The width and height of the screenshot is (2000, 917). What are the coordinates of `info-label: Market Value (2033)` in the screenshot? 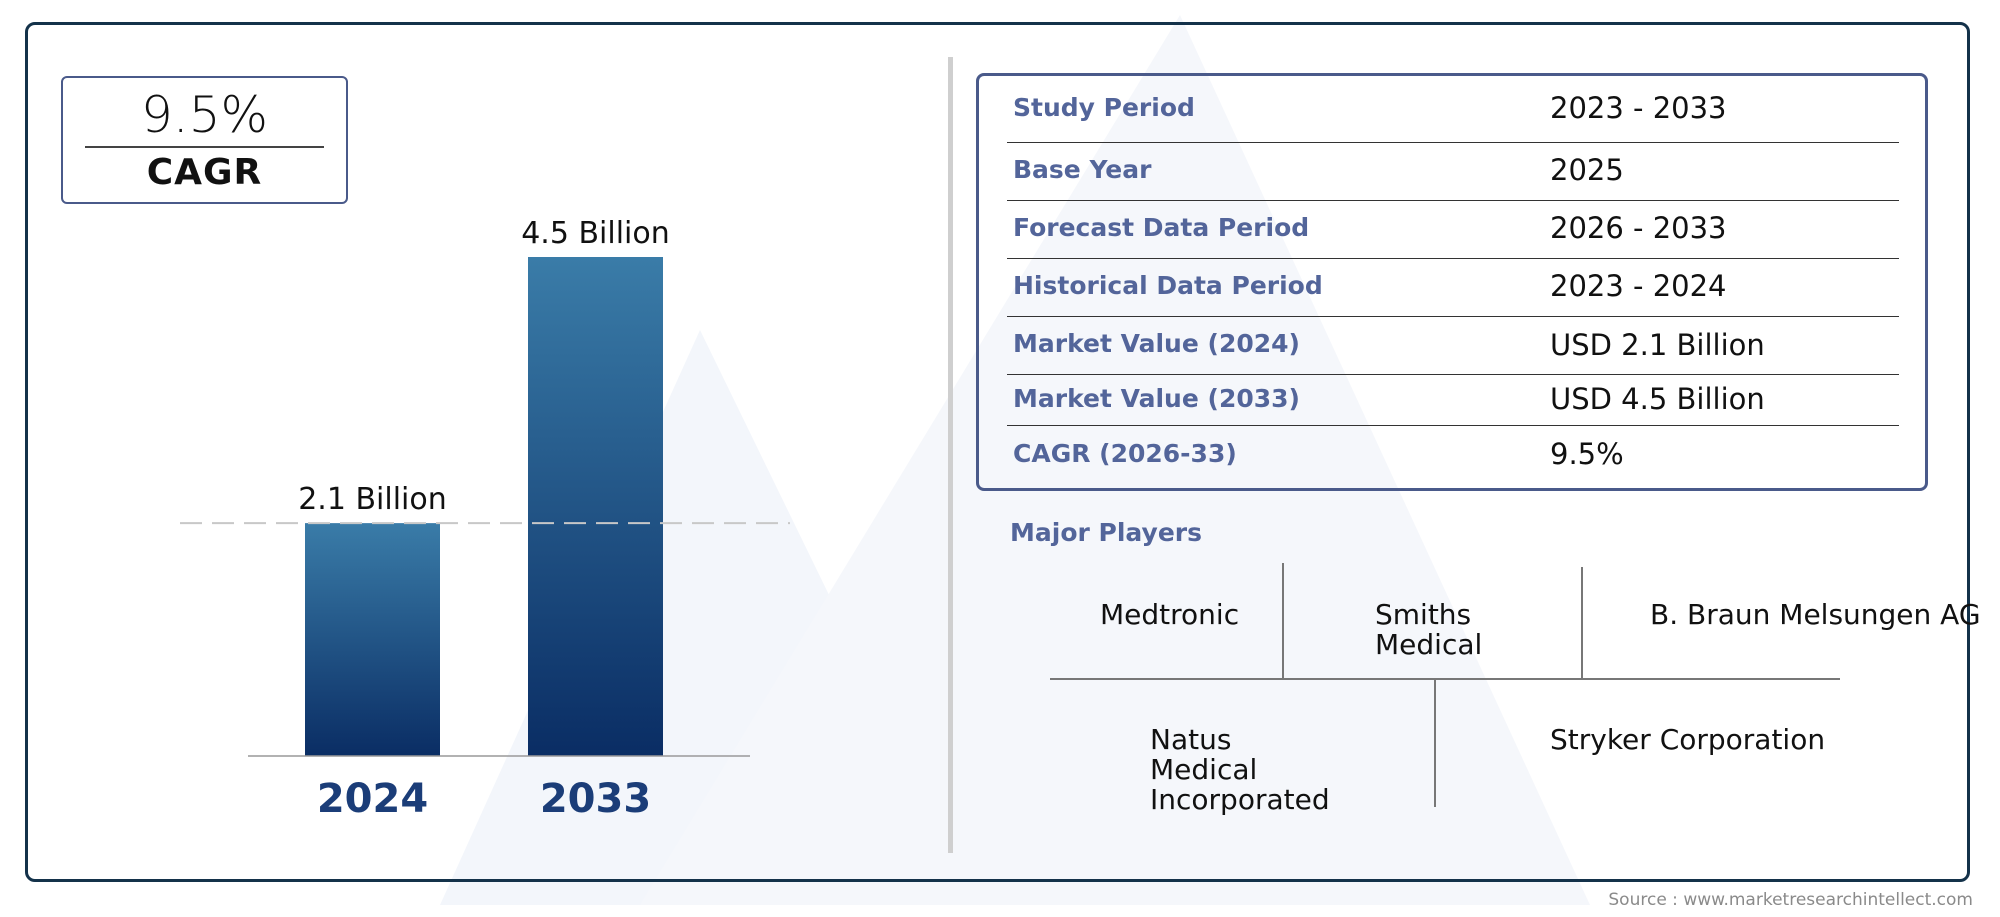 It's located at (1156, 398).